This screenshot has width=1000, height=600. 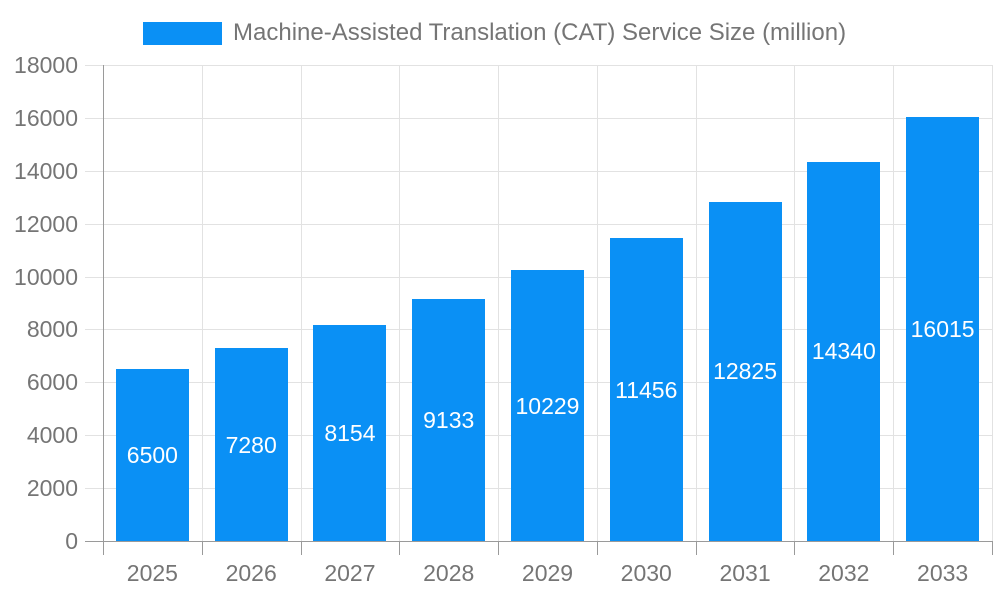 I want to click on x-axis-tick-label: 2025, so click(x=152, y=573).